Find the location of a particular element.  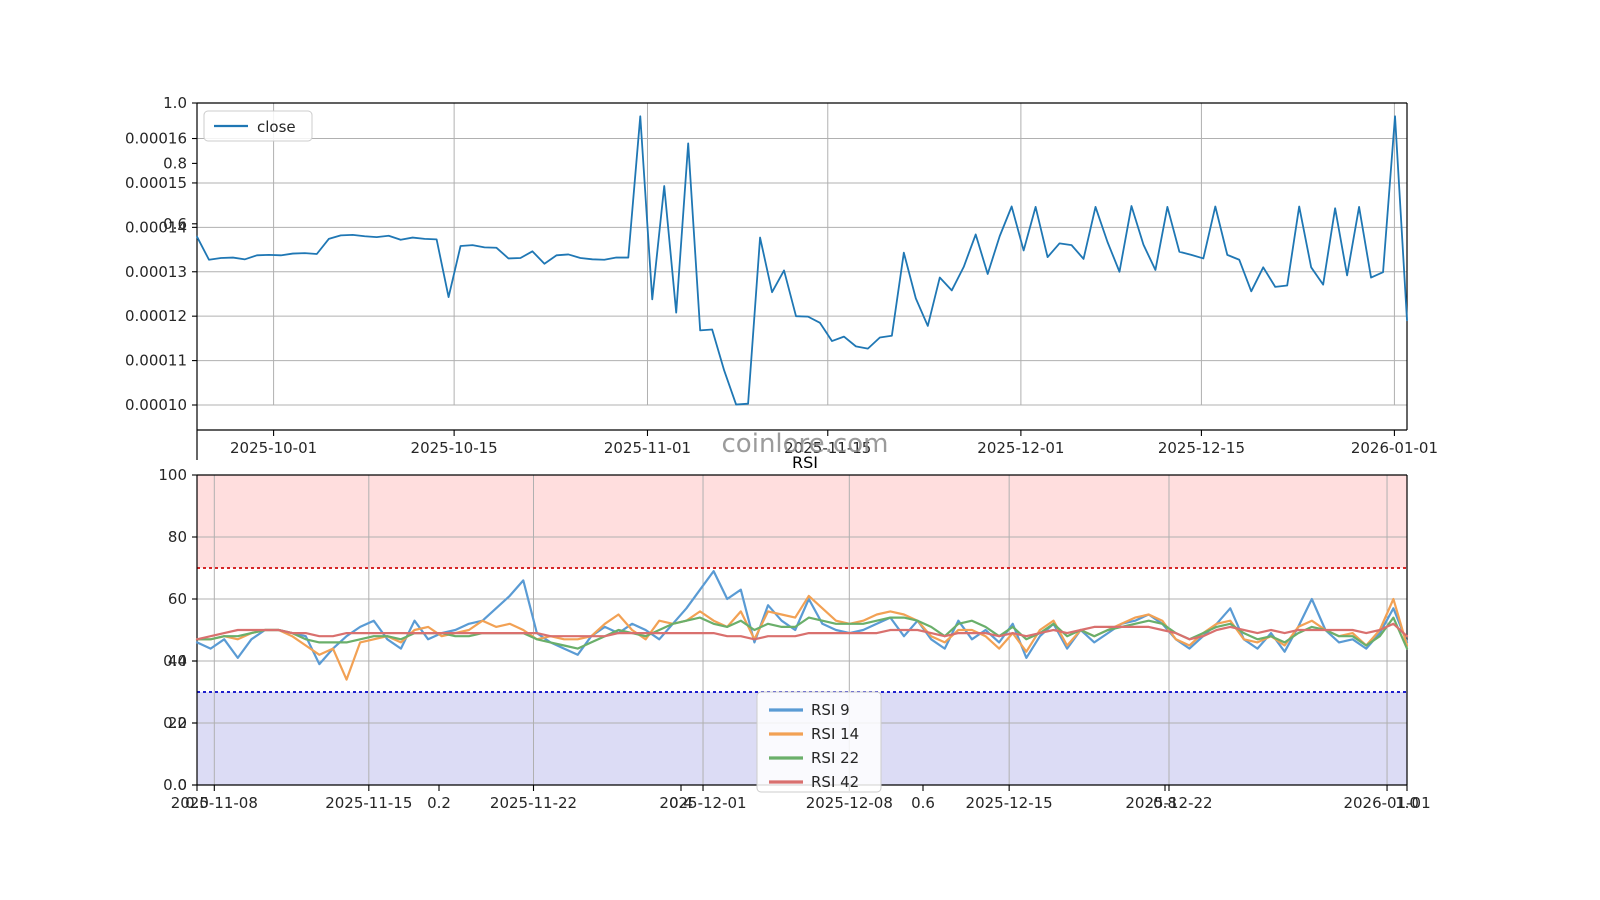

price-legend-label: close is located at coordinates (276, 127).